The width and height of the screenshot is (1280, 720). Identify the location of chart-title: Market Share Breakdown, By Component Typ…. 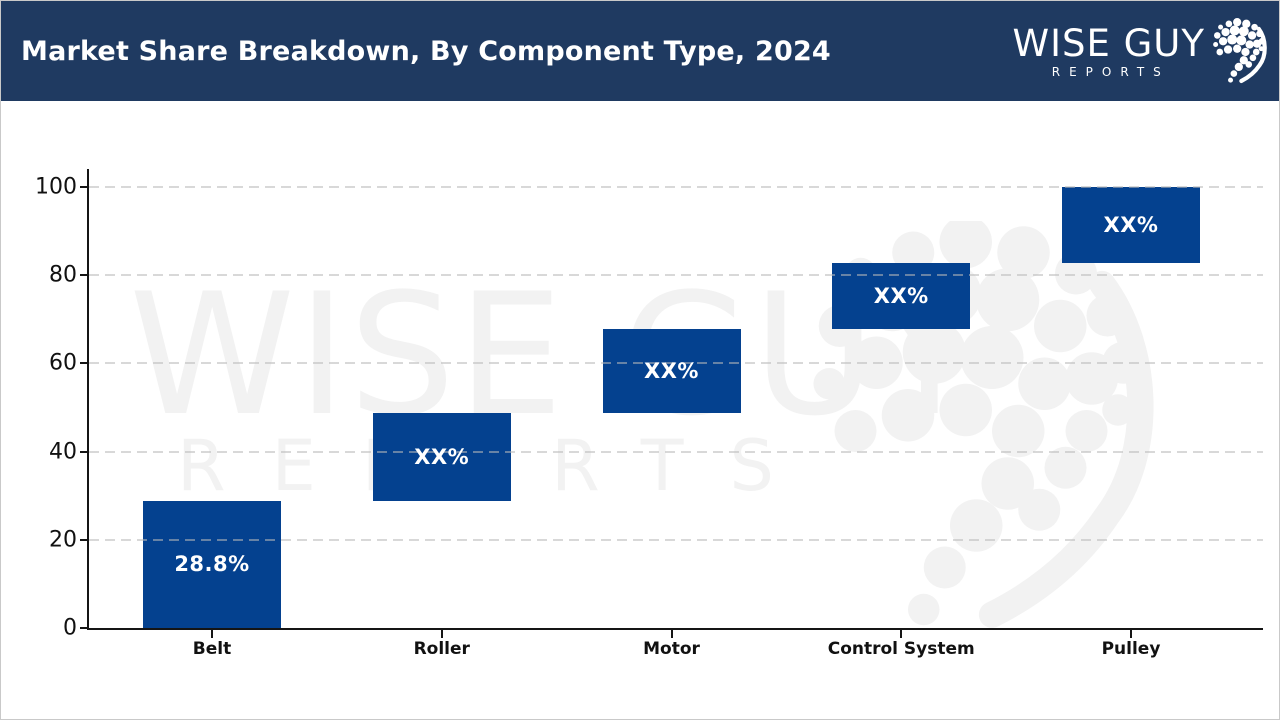
(426, 51).